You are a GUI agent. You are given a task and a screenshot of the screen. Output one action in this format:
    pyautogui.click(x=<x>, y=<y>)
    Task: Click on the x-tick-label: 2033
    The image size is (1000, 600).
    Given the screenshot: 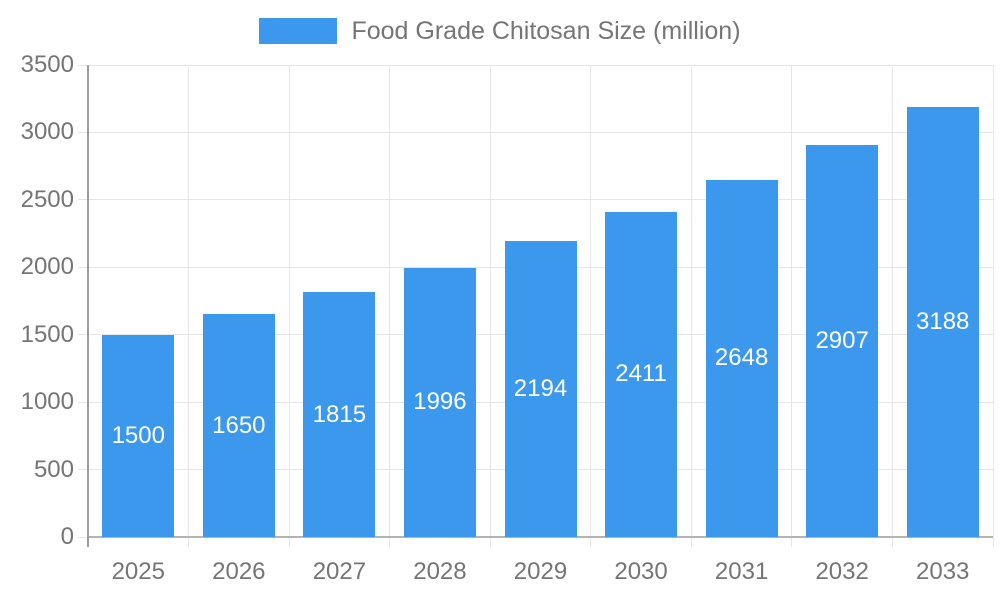 What is the action you would take?
    pyautogui.click(x=943, y=571)
    